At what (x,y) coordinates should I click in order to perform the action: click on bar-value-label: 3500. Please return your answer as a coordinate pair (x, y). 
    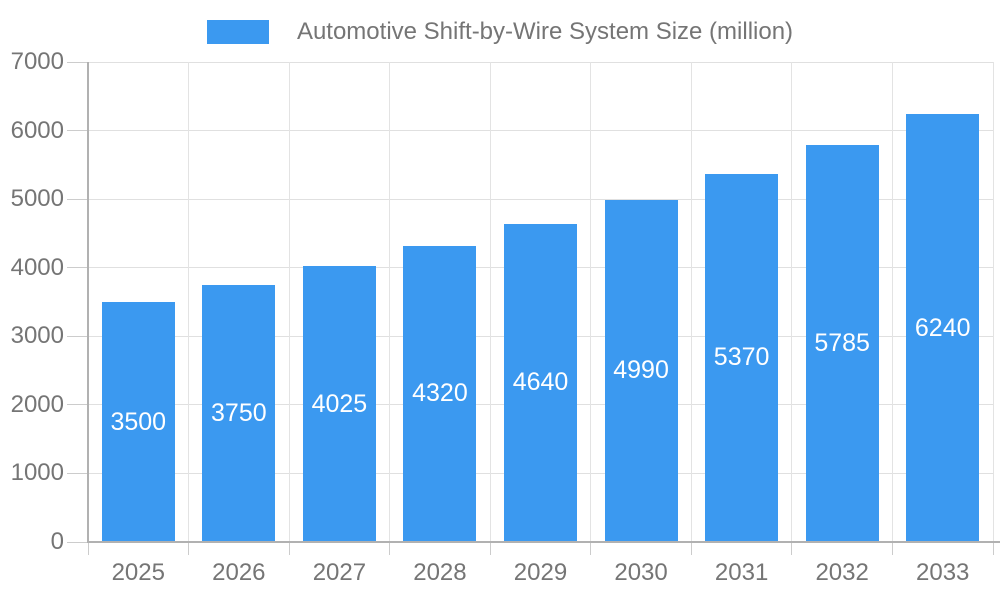
    Looking at the image, I should click on (138, 421).